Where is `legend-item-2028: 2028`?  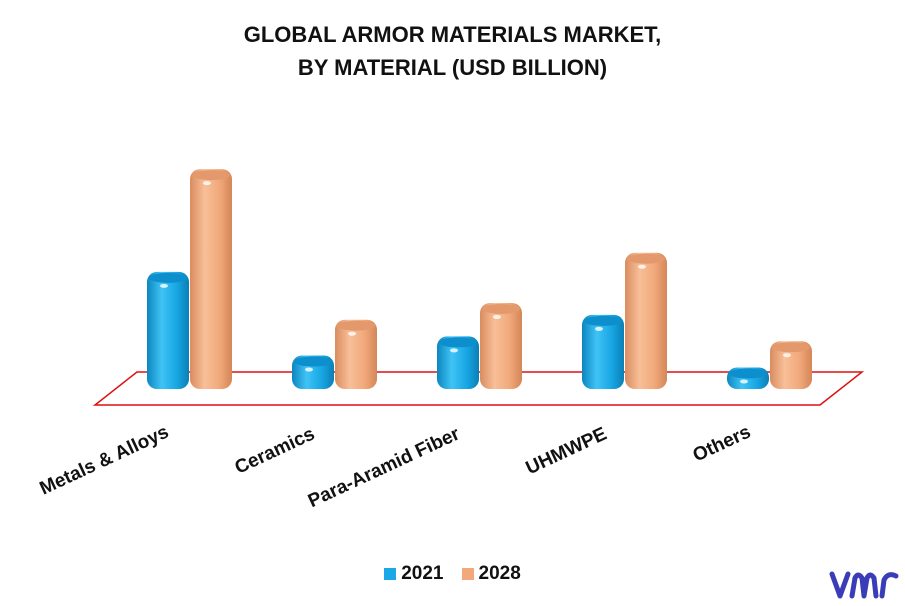
legend-item-2028: 2028 is located at coordinates (491, 574).